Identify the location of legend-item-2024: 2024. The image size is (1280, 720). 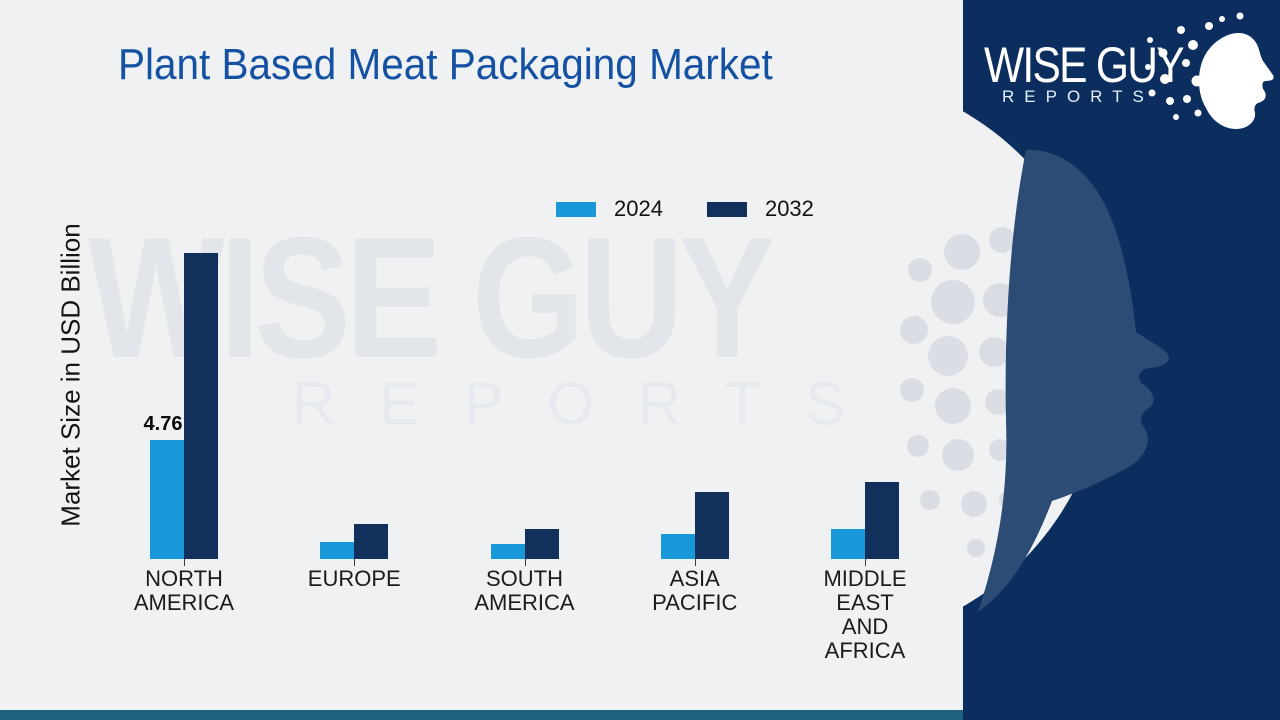
(609, 209).